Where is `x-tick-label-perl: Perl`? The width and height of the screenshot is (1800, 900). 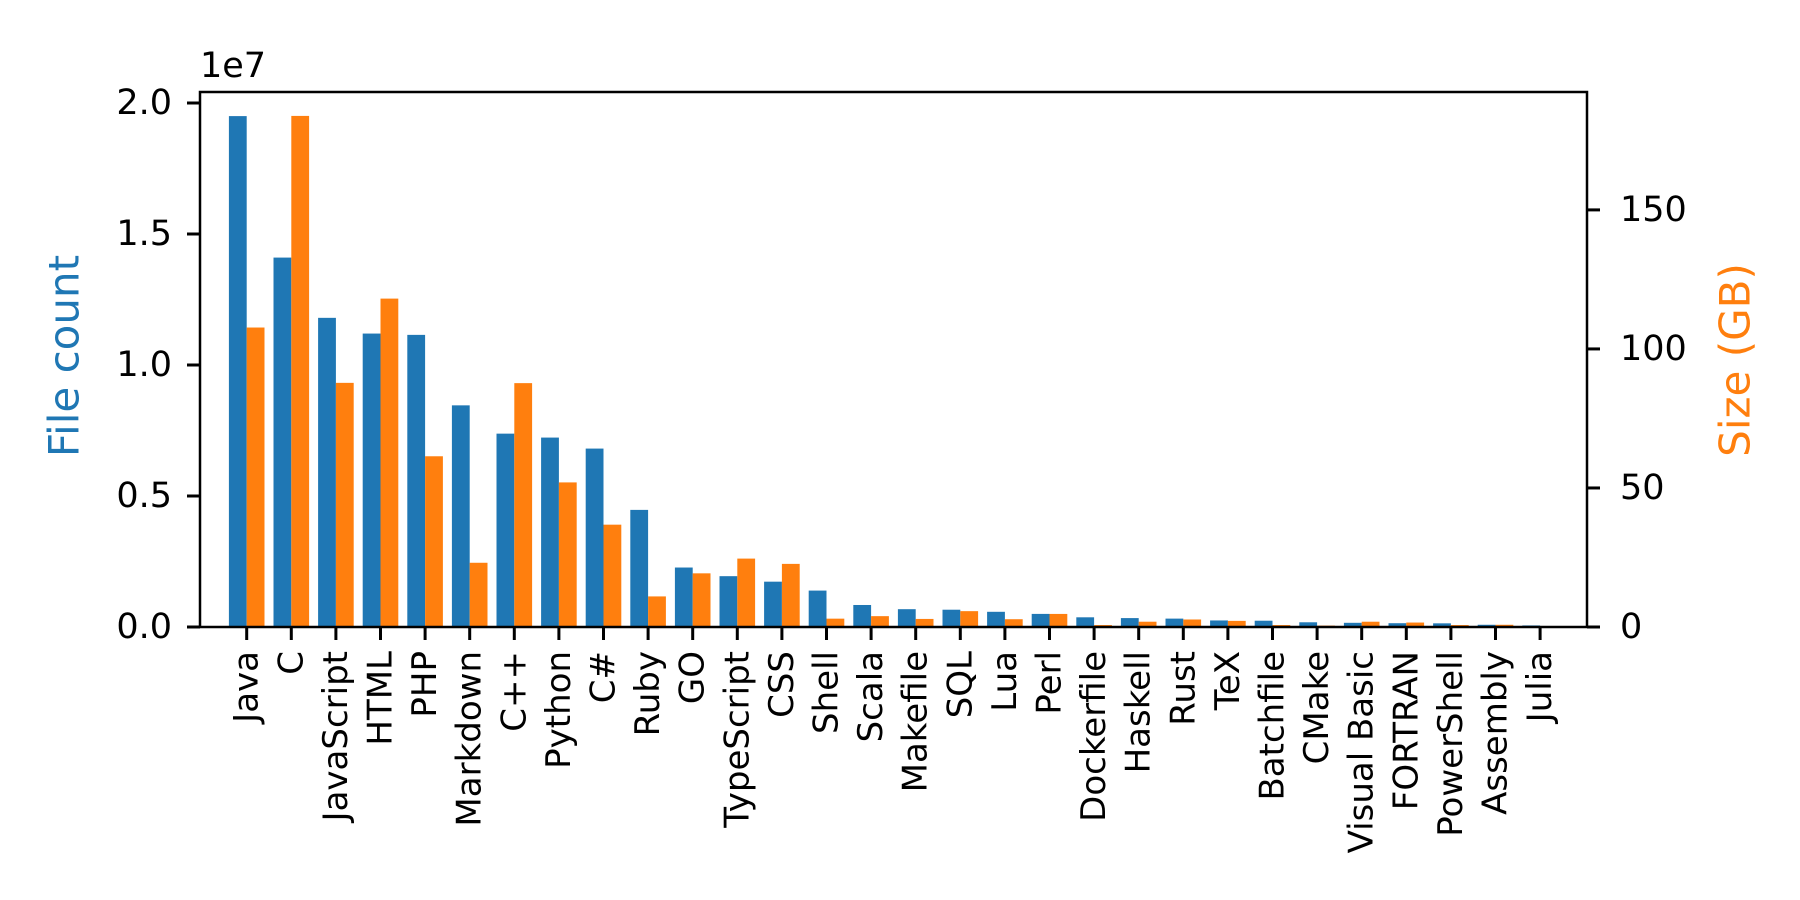
x-tick-label-perl: Perl is located at coordinates (1050, 683).